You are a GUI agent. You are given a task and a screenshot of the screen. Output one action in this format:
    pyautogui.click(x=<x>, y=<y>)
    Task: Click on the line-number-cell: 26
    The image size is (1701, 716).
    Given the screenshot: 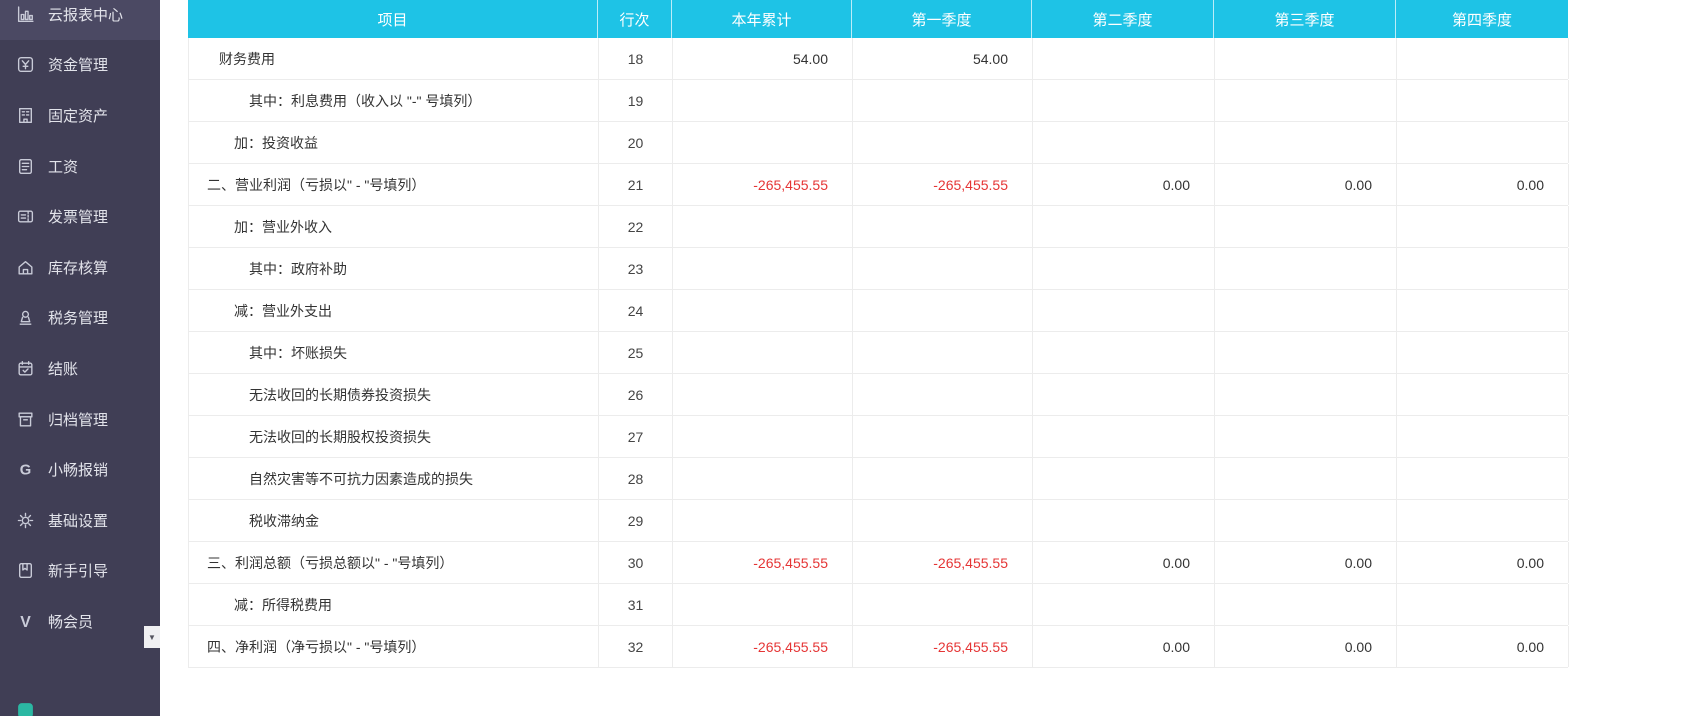 What is the action you would take?
    pyautogui.click(x=636, y=394)
    